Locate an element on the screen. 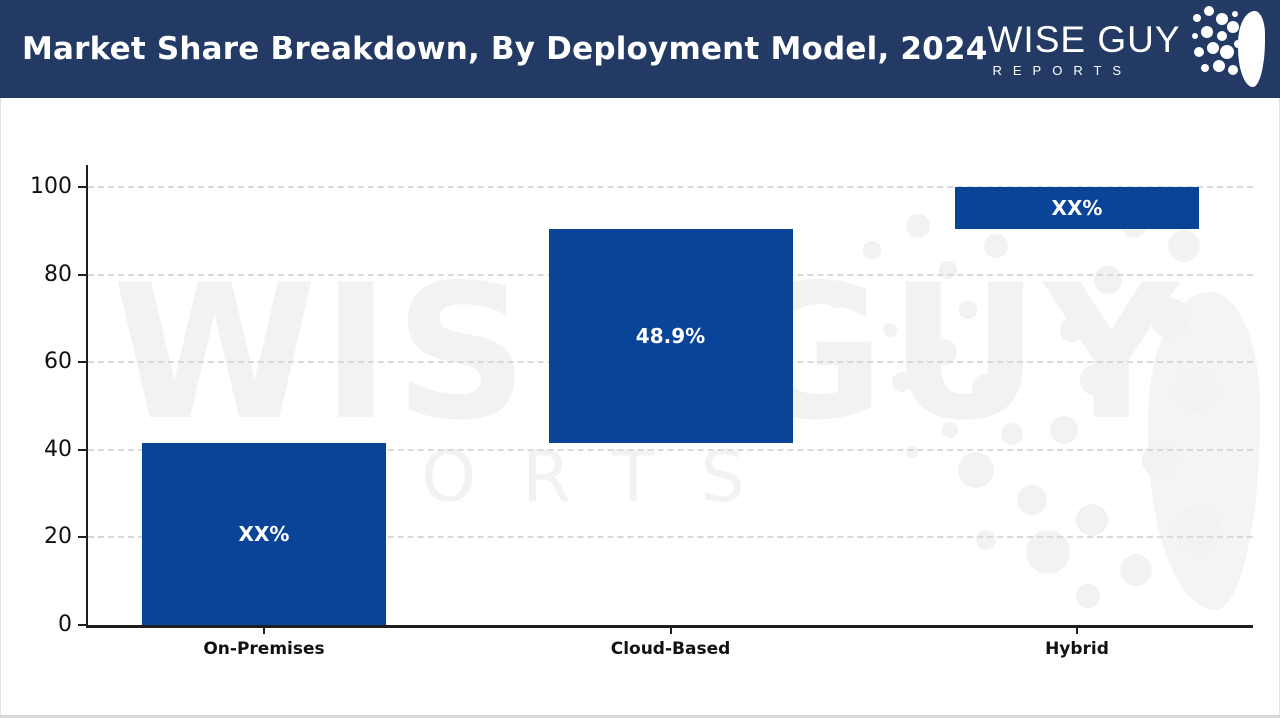 The height and width of the screenshot is (720, 1280). logo-primary-text: WISE GUY is located at coordinates (1084, 39).